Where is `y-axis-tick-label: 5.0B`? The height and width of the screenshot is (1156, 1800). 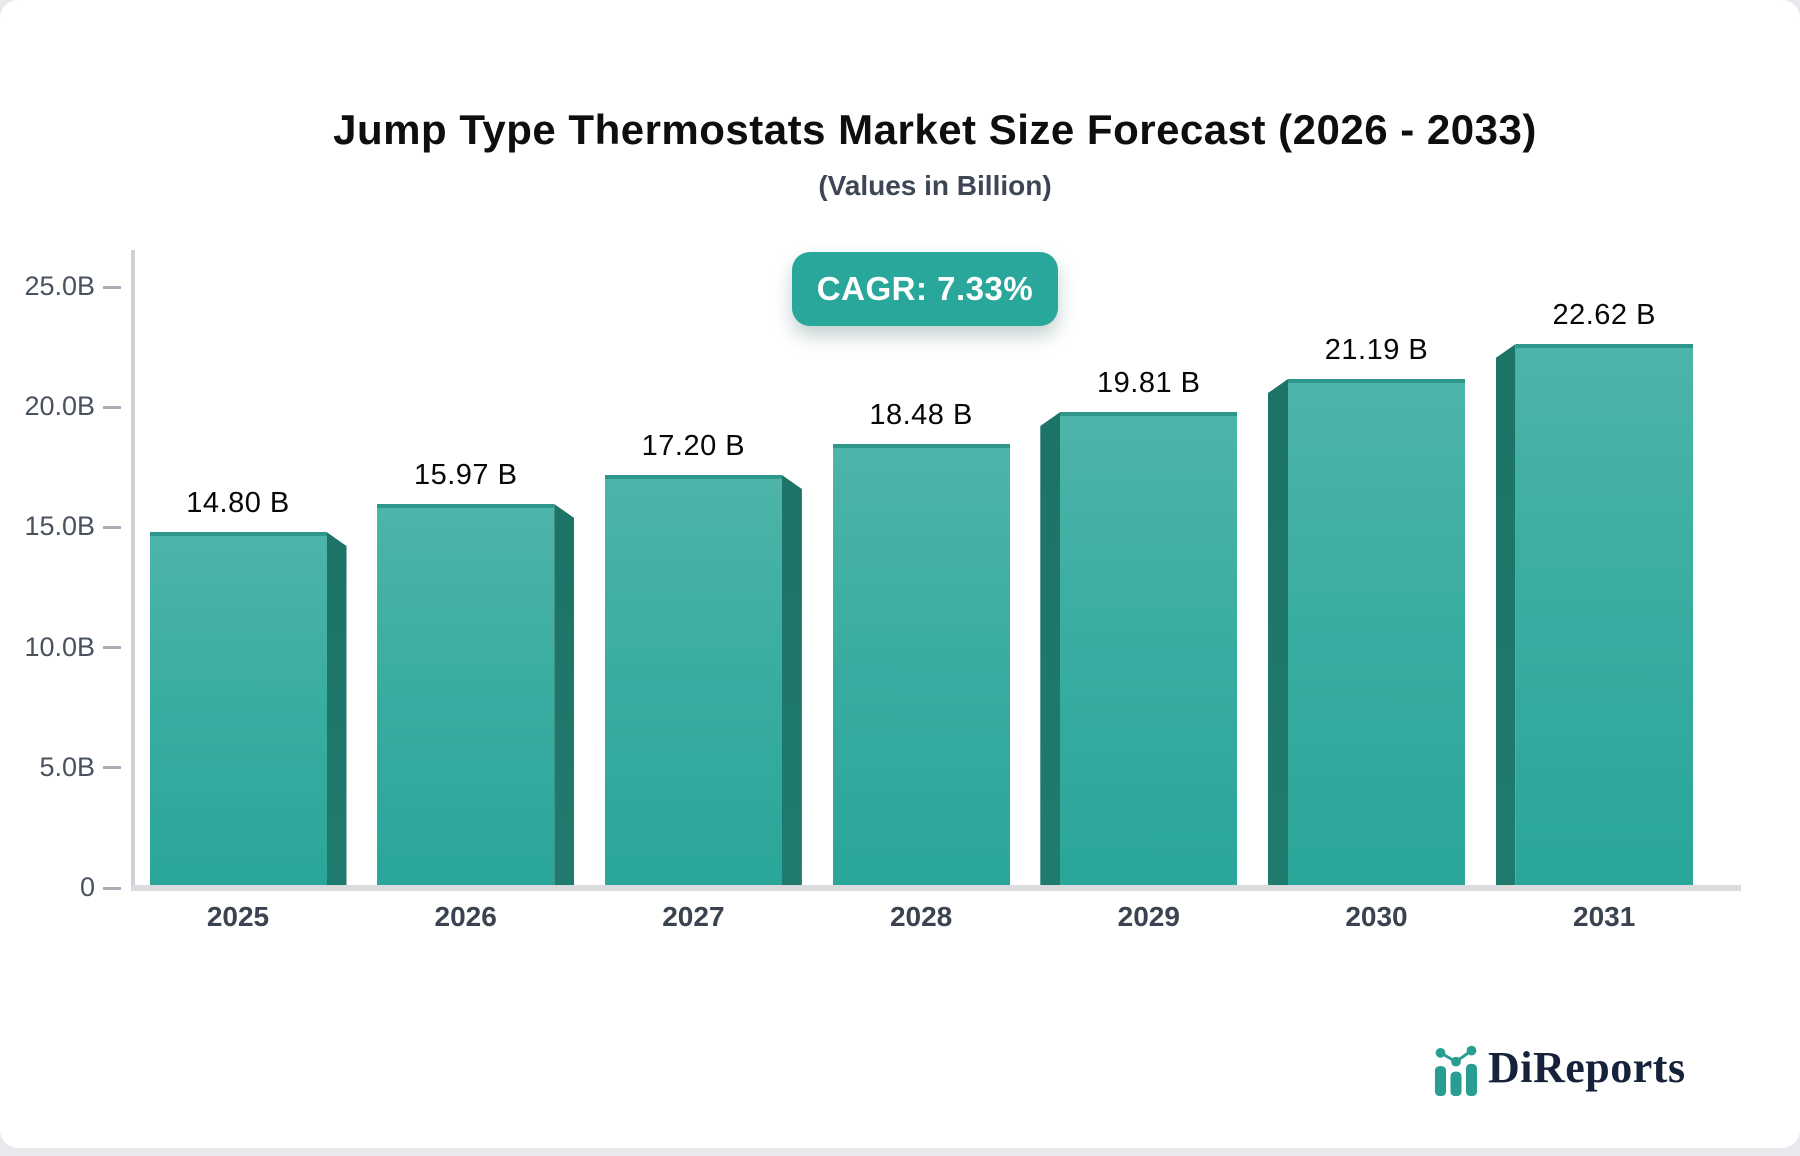 y-axis-tick-label: 5.0B is located at coordinates (67, 766).